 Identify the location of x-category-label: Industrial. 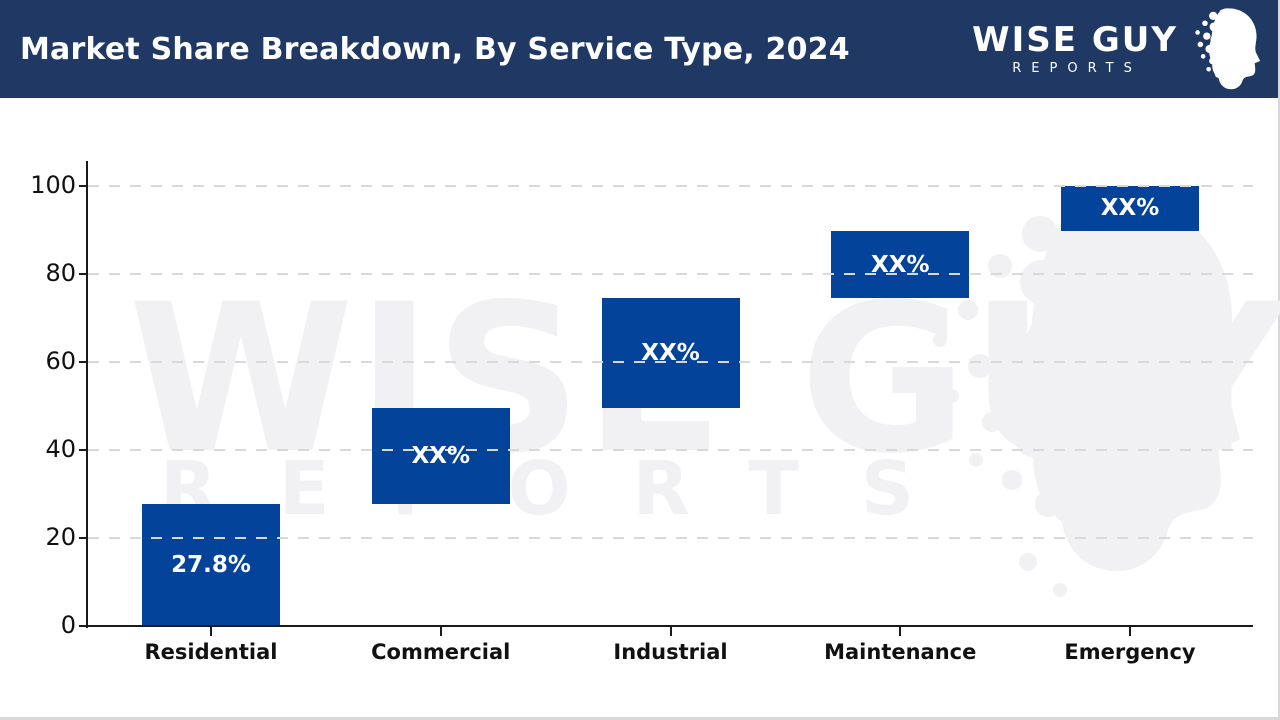
(670, 652).